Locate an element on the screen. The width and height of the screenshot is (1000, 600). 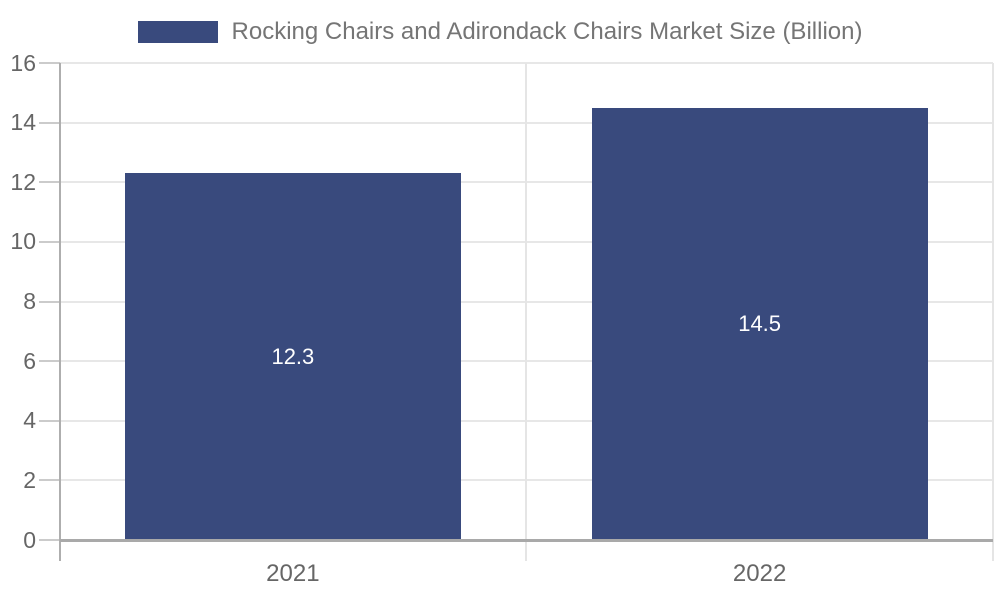
y-axis-tick-label: 2 is located at coordinates (29, 479).